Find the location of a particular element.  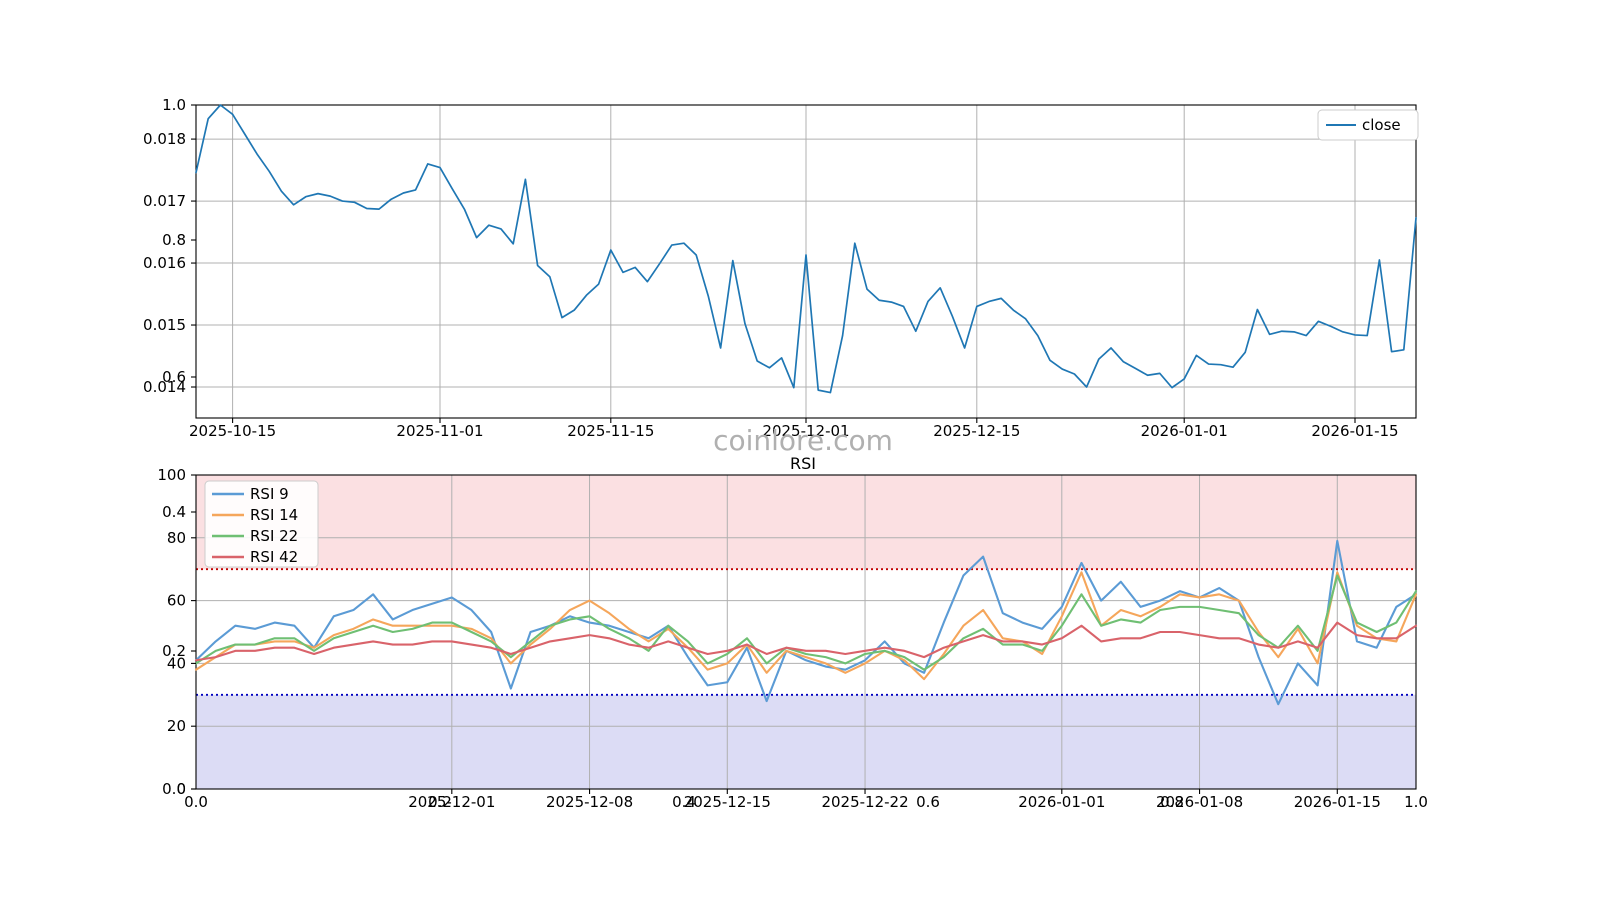

price-y-tick-label: 0.015 is located at coordinates (164, 325).